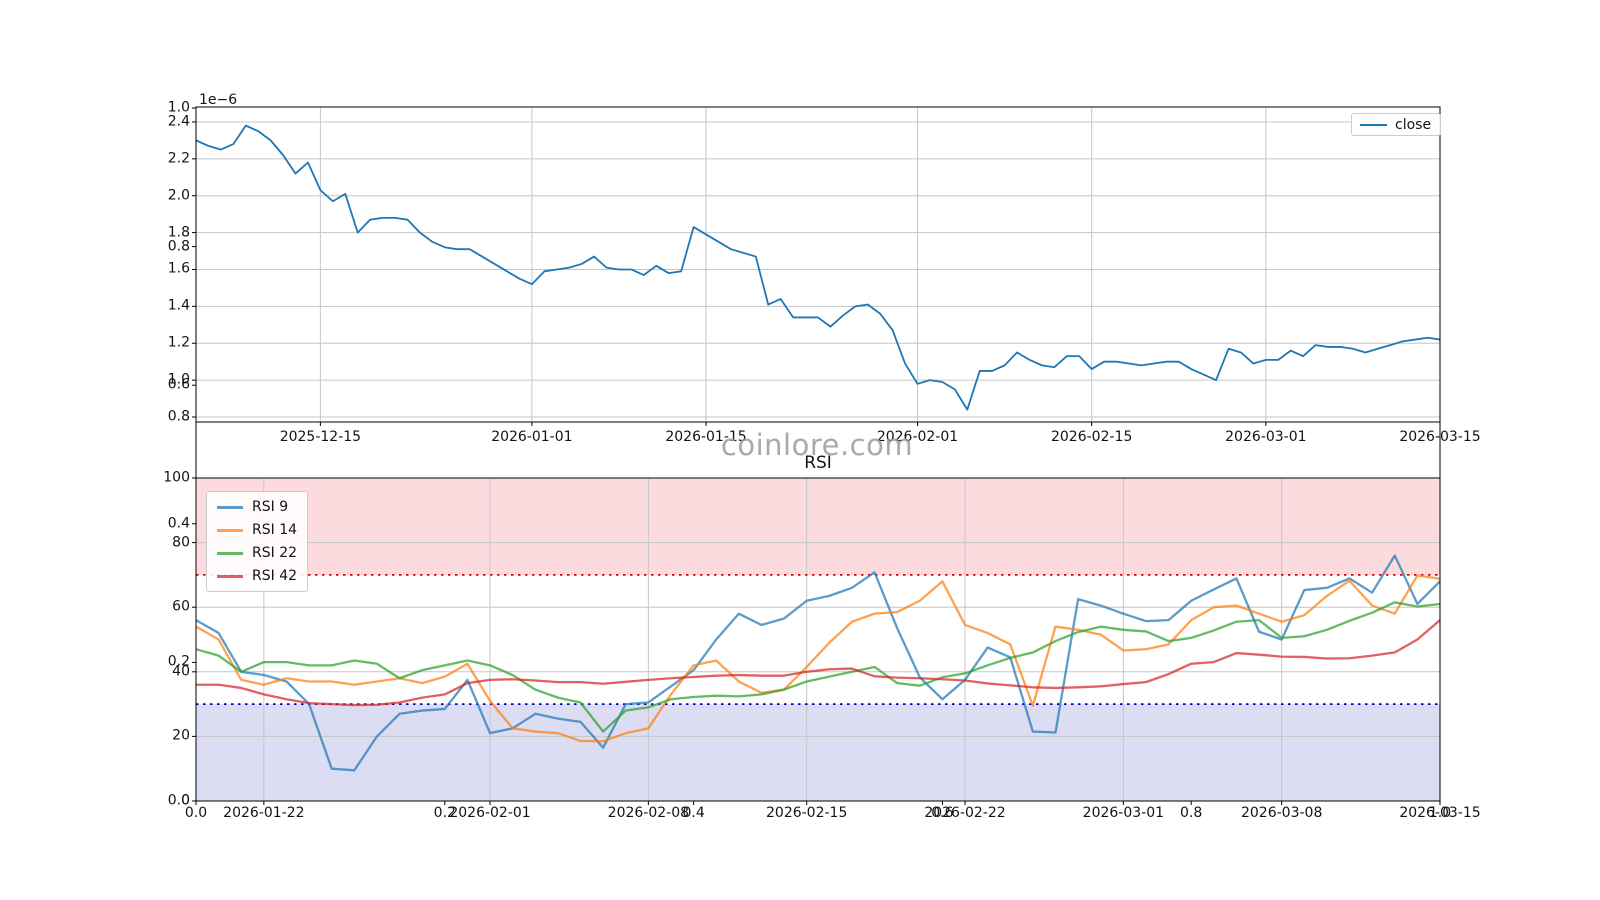 Image resolution: width=1600 pixels, height=900 pixels. Describe the element at coordinates (818, 526) in the screenshot. I see `overbought-band` at that location.